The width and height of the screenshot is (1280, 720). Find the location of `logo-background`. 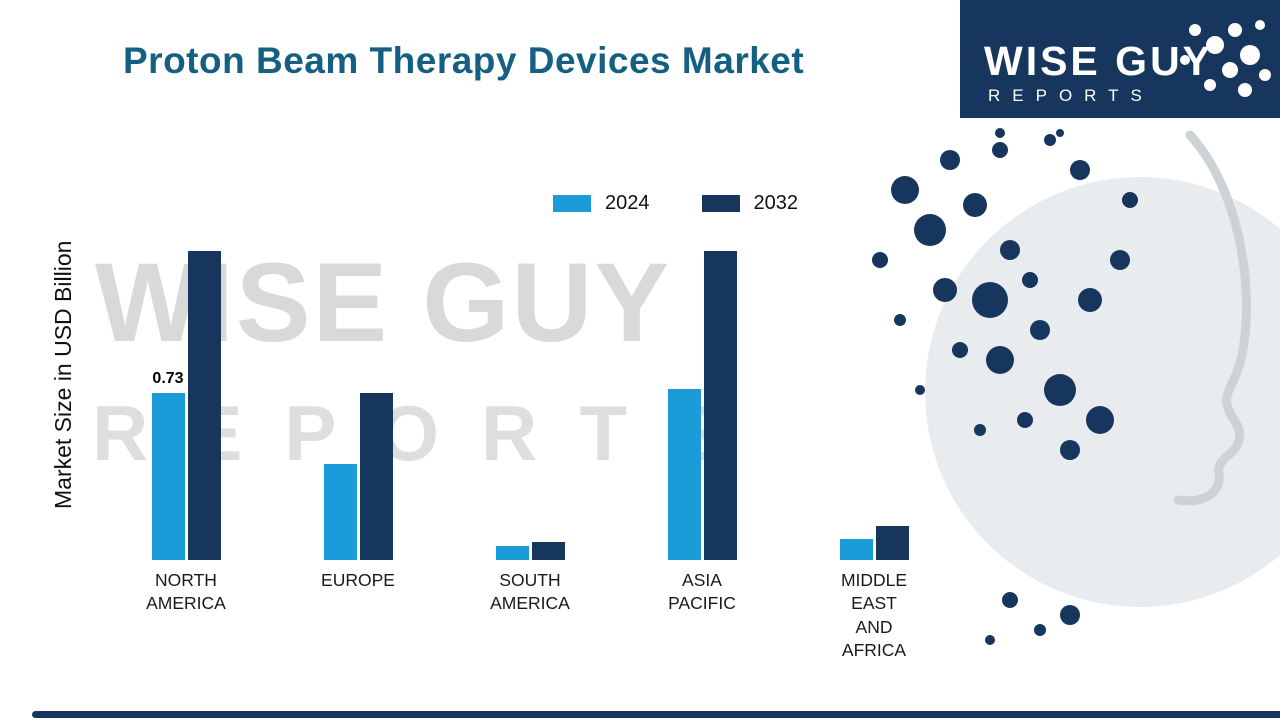

logo-background is located at coordinates (1120, 59).